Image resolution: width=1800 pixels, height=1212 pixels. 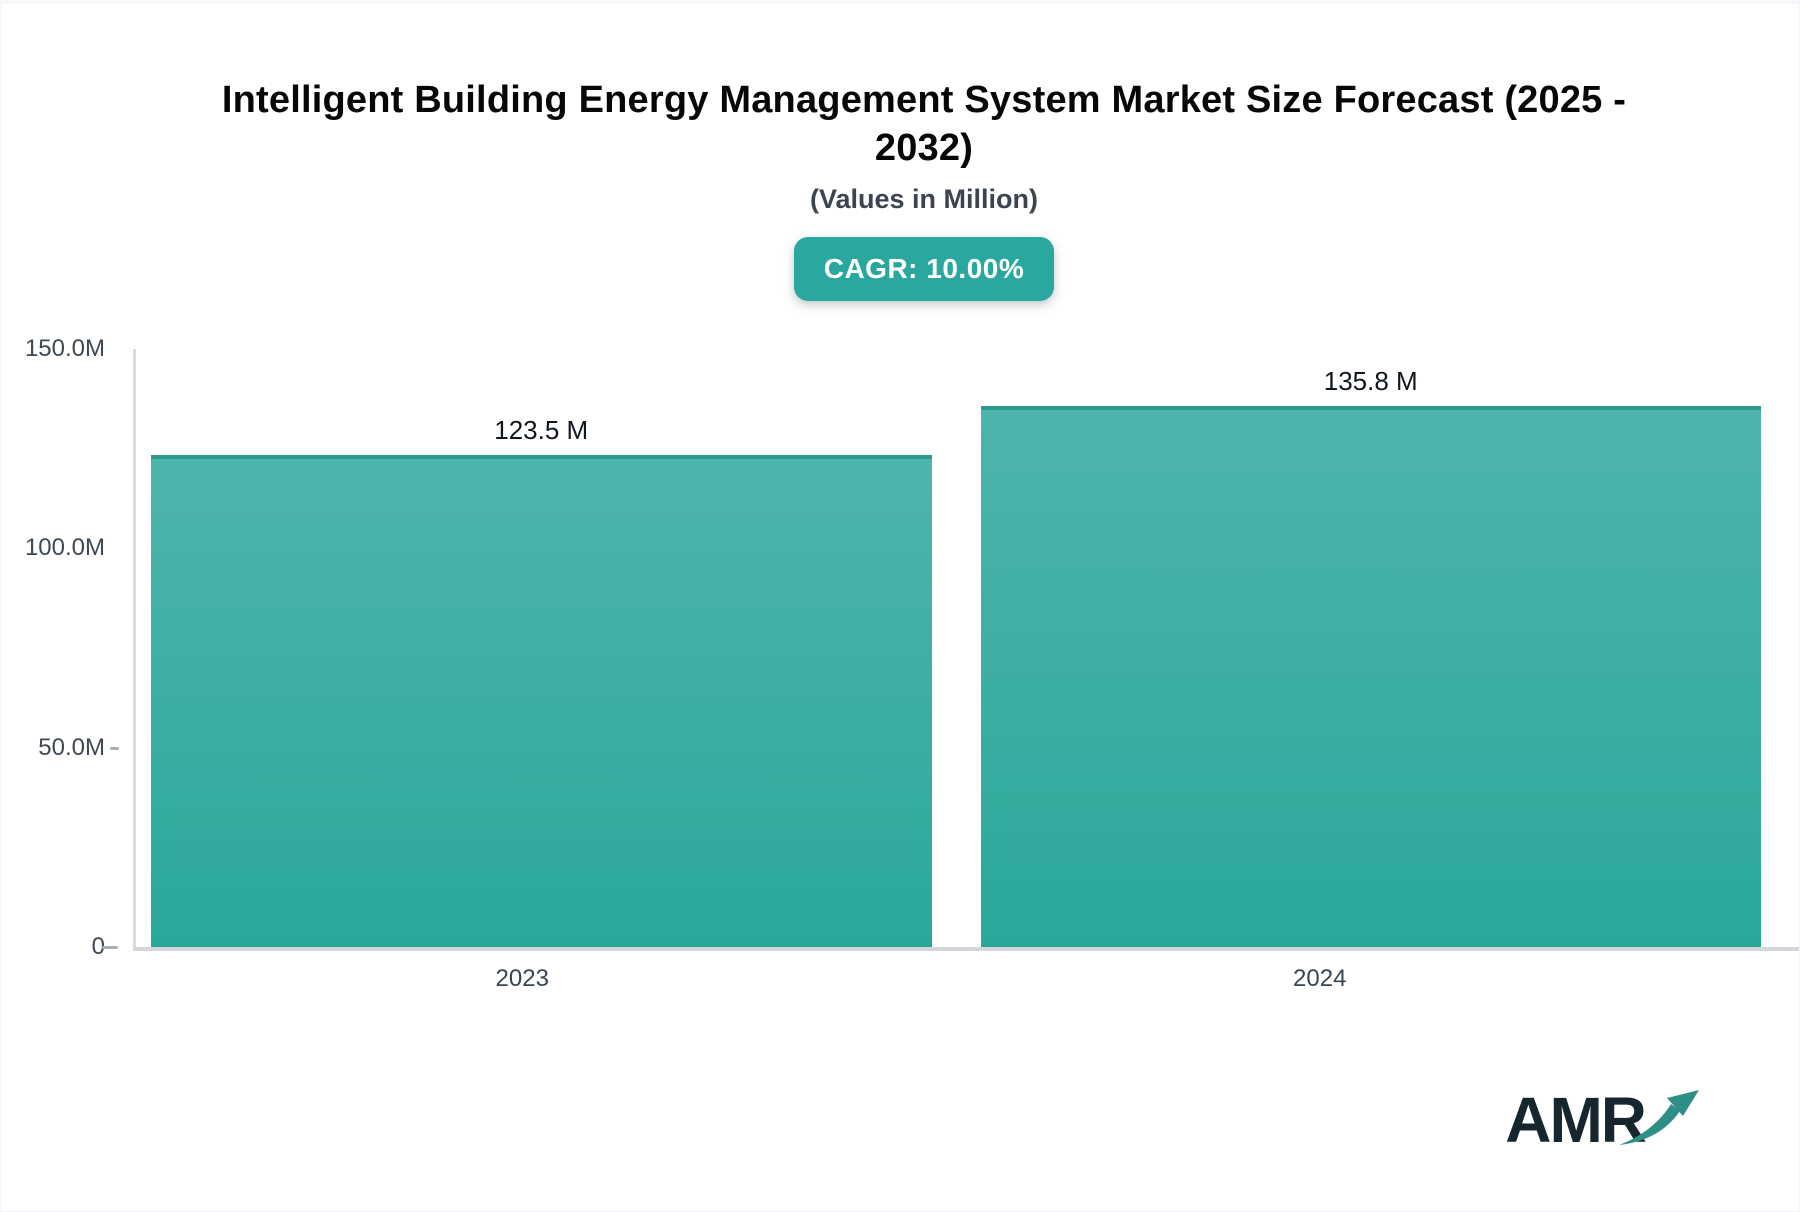 I want to click on amr-logo: AMR, so click(x=1603, y=1119).